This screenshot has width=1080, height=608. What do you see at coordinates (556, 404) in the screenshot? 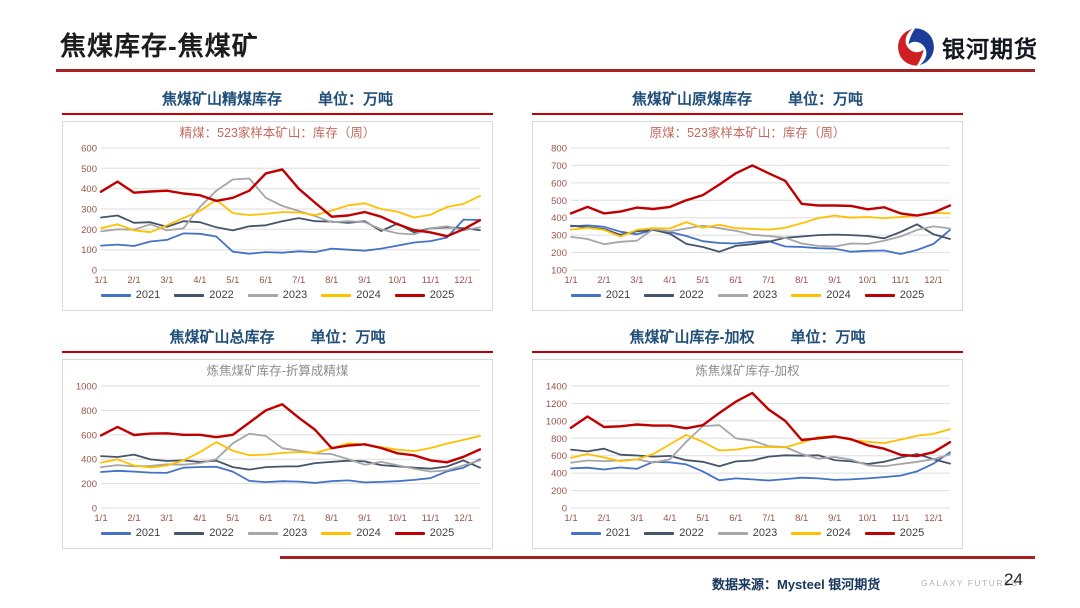
I see `svg-text: 1200` at bounding box center [556, 404].